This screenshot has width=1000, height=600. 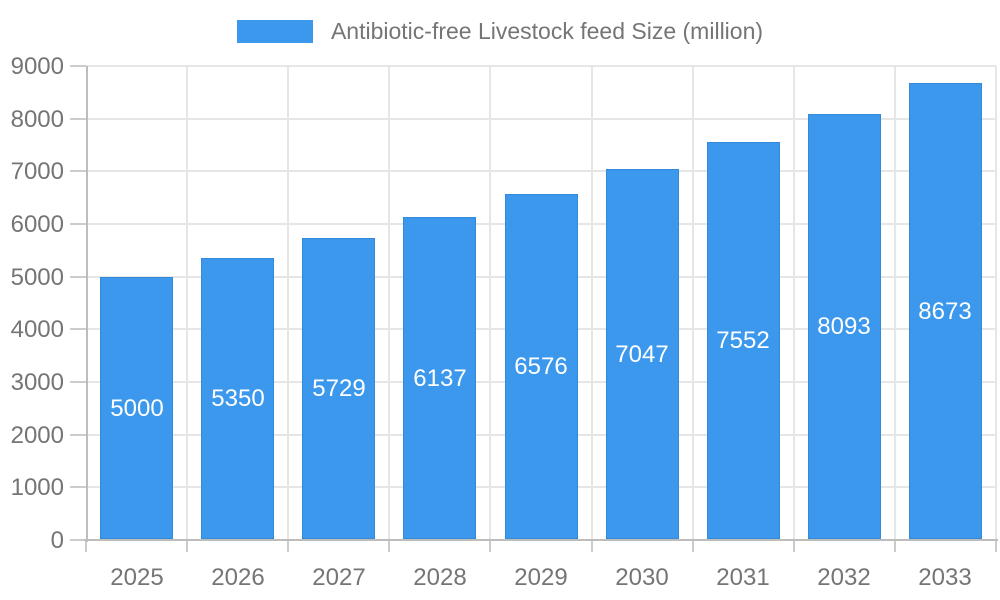 What do you see at coordinates (37, 119) in the screenshot?
I see `y-axis-label-8000: 8000` at bounding box center [37, 119].